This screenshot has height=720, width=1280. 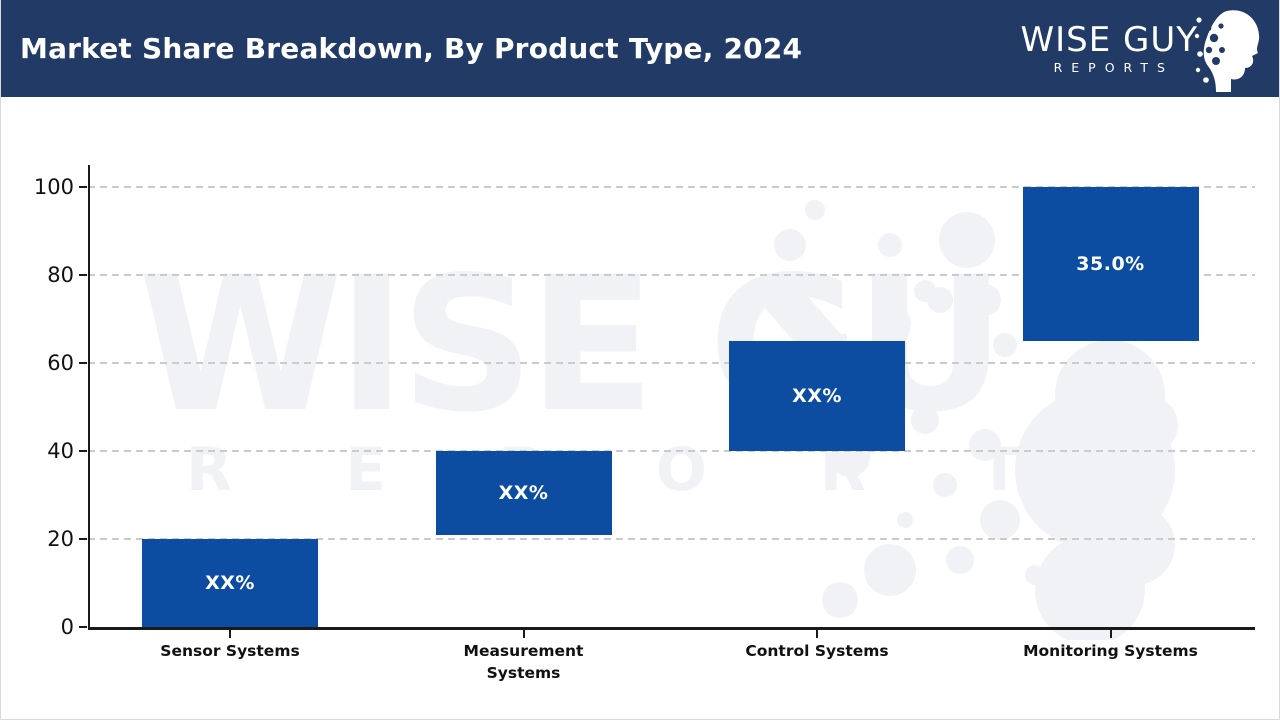 What do you see at coordinates (67, 627) in the screenshot?
I see `y-tick-label: 0` at bounding box center [67, 627].